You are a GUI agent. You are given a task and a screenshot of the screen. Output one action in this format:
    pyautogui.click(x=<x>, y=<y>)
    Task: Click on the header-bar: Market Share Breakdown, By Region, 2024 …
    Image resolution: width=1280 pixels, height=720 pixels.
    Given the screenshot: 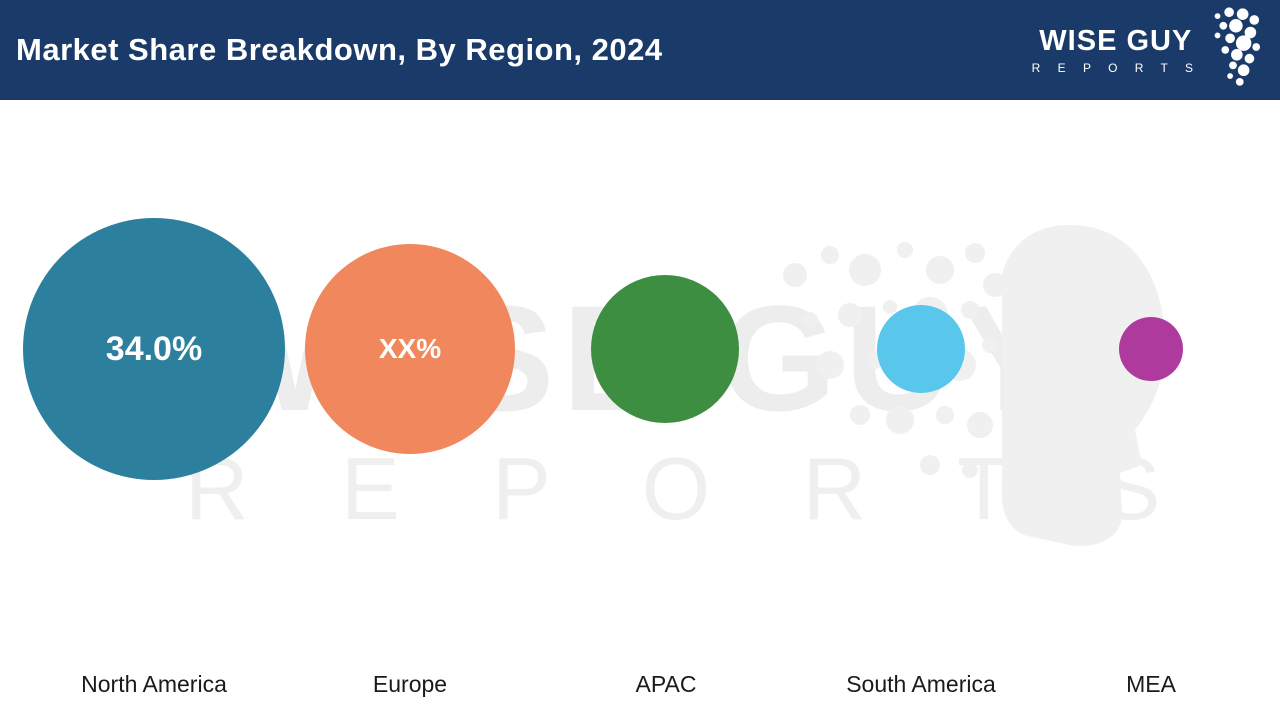 What is the action you would take?
    pyautogui.click(x=640, y=50)
    